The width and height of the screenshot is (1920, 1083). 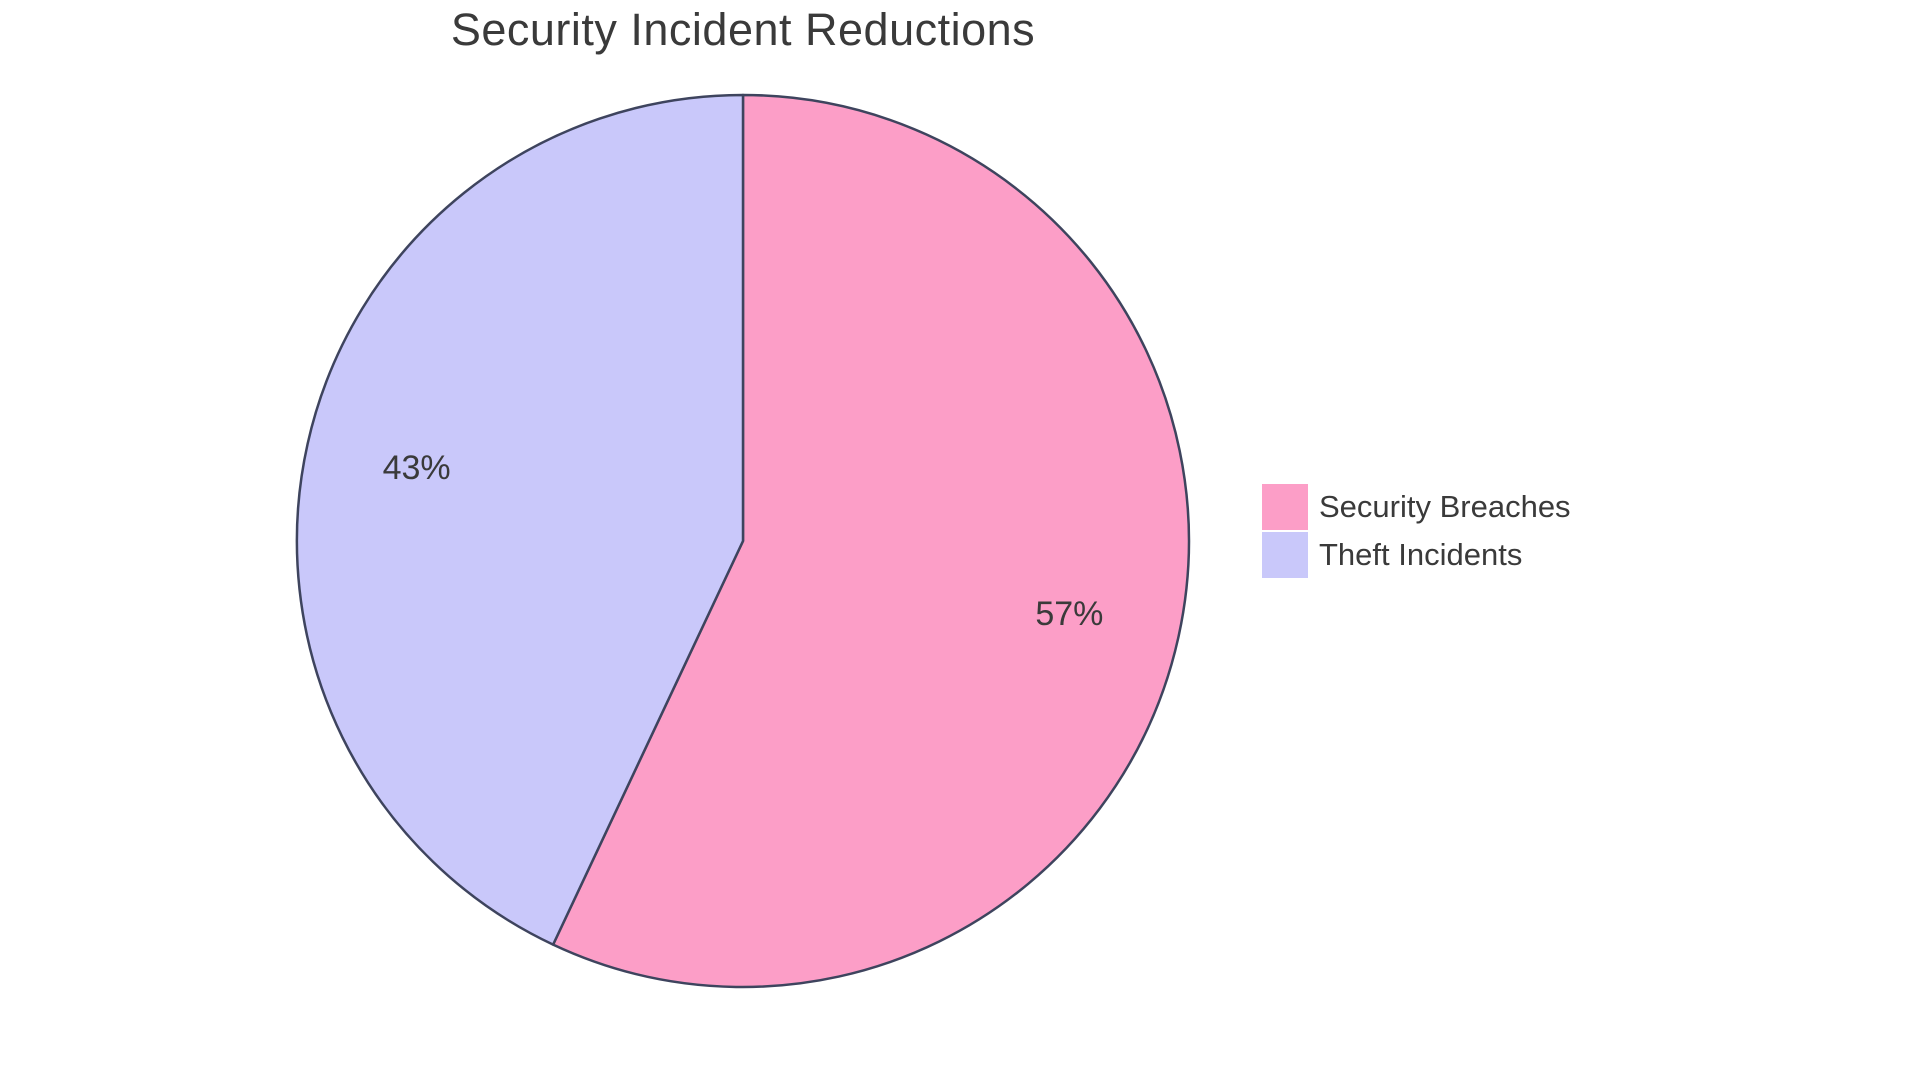 I want to click on legend-swatch-theft-incidents, so click(x=1285, y=555).